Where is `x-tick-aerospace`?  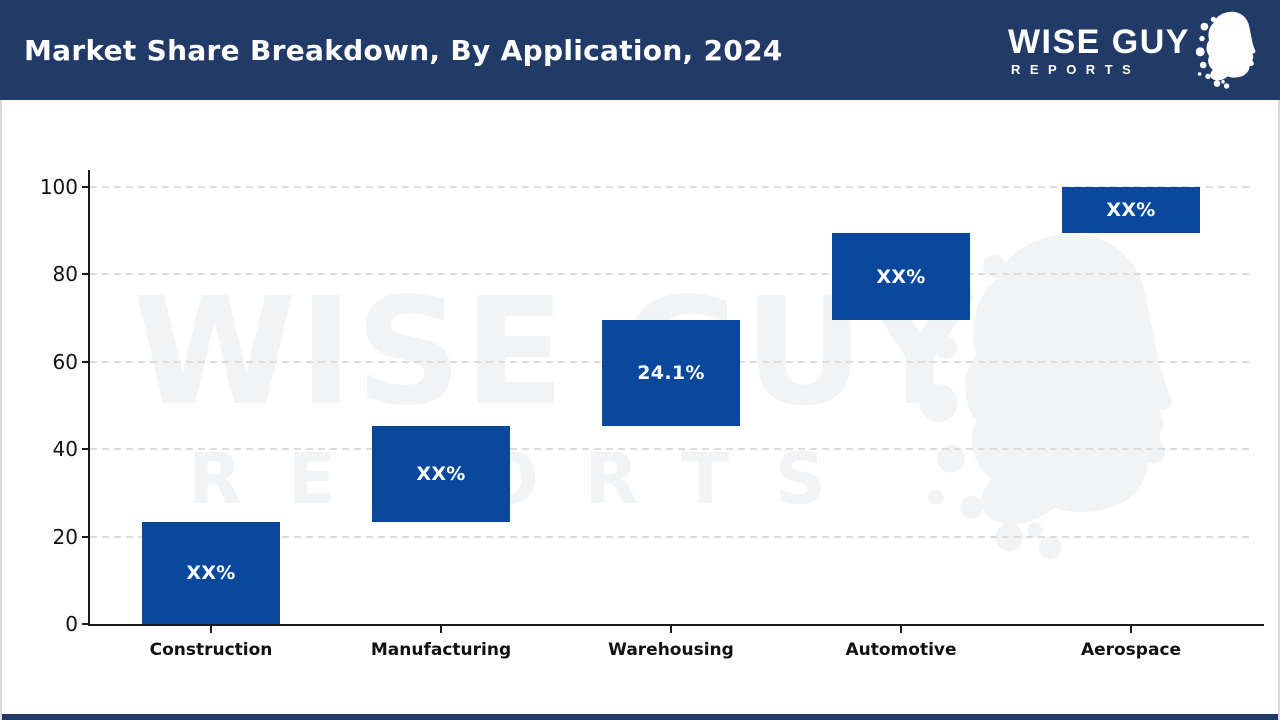 x-tick-aerospace is located at coordinates (1131, 629).